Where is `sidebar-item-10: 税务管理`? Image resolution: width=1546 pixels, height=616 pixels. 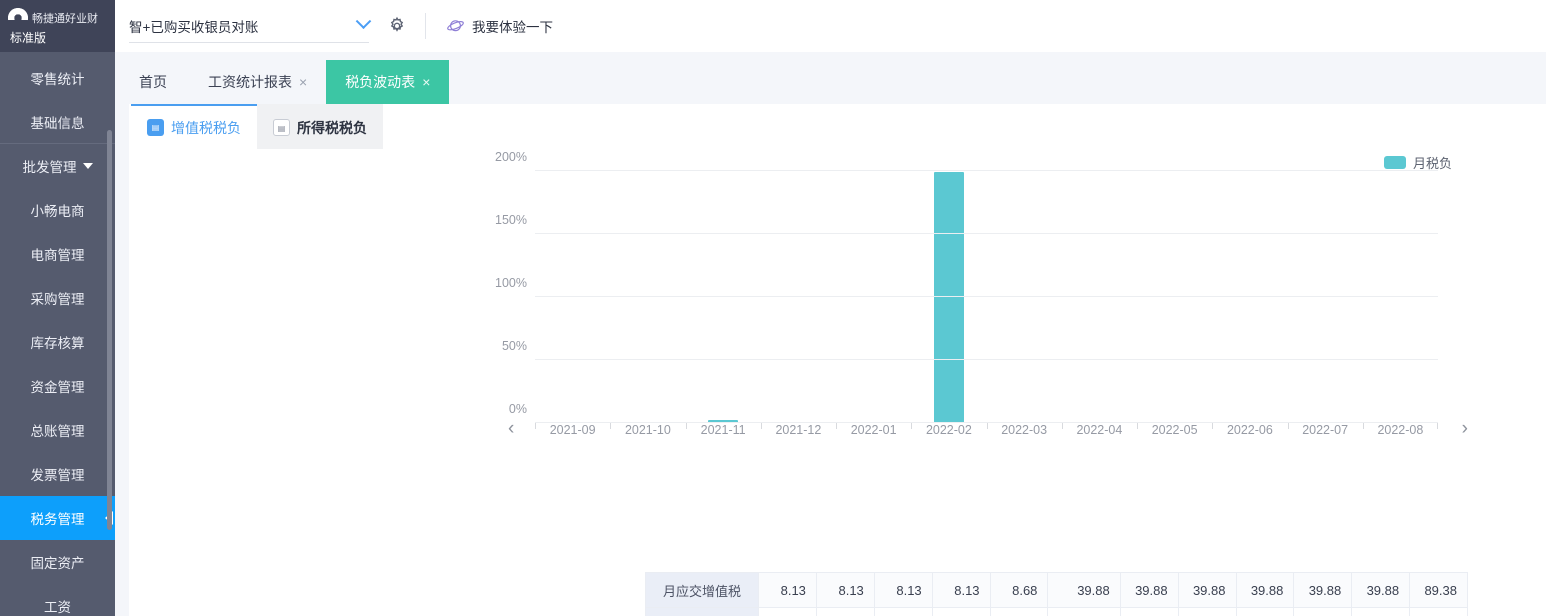 sidebar-item-10: 税务管理 is located at coordinates (57, 518).